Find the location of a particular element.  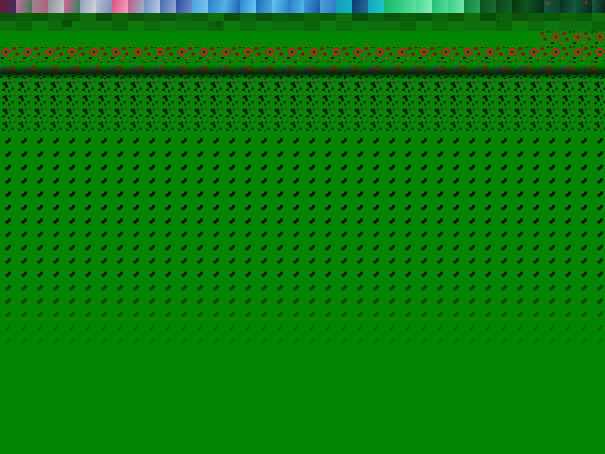

red-ornament-band is located at coordinates (302, 54).